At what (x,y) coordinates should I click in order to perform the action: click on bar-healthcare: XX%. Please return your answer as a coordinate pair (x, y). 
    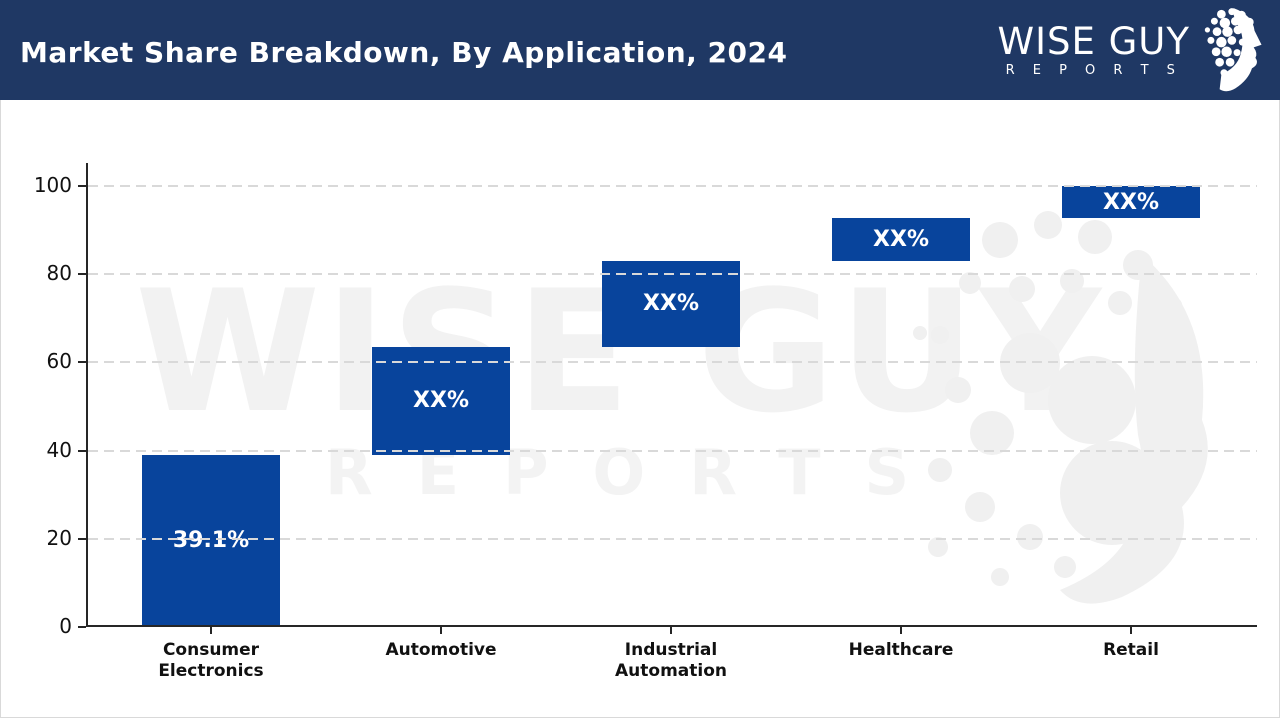
    Looking at the image, I should click on (901, 239).